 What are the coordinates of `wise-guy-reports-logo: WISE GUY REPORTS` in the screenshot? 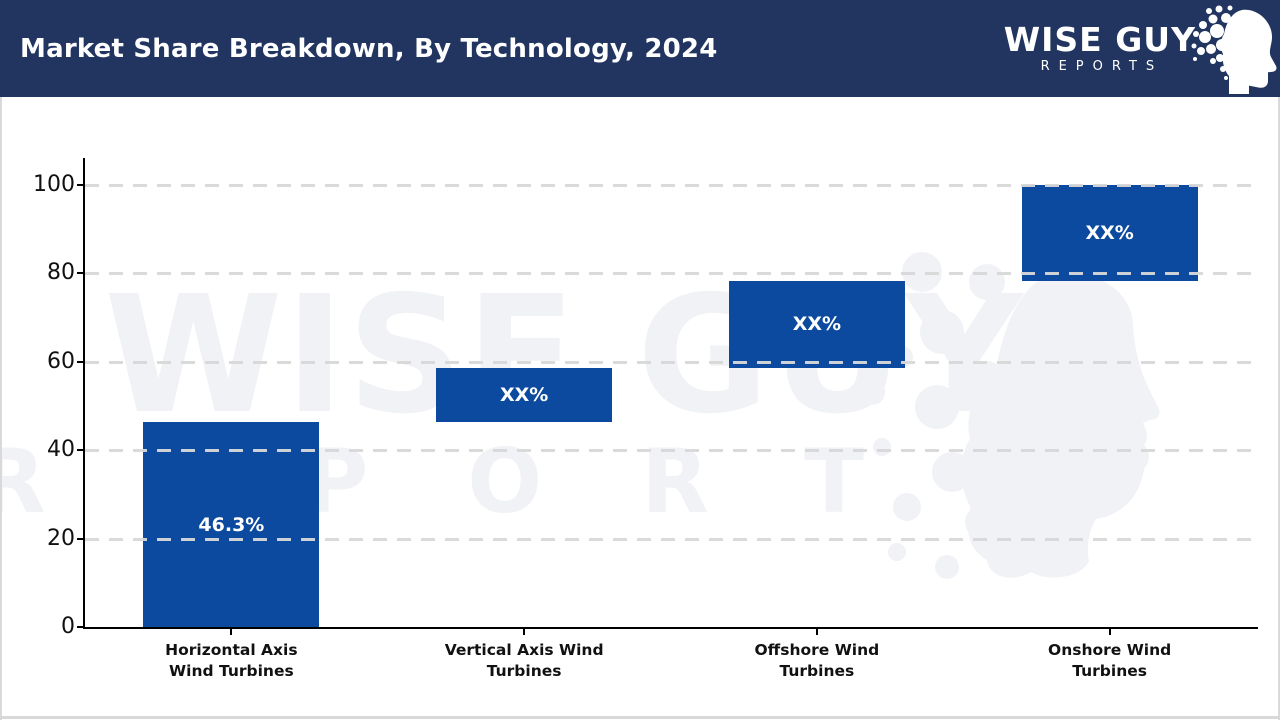 It's located at (1142, 49).